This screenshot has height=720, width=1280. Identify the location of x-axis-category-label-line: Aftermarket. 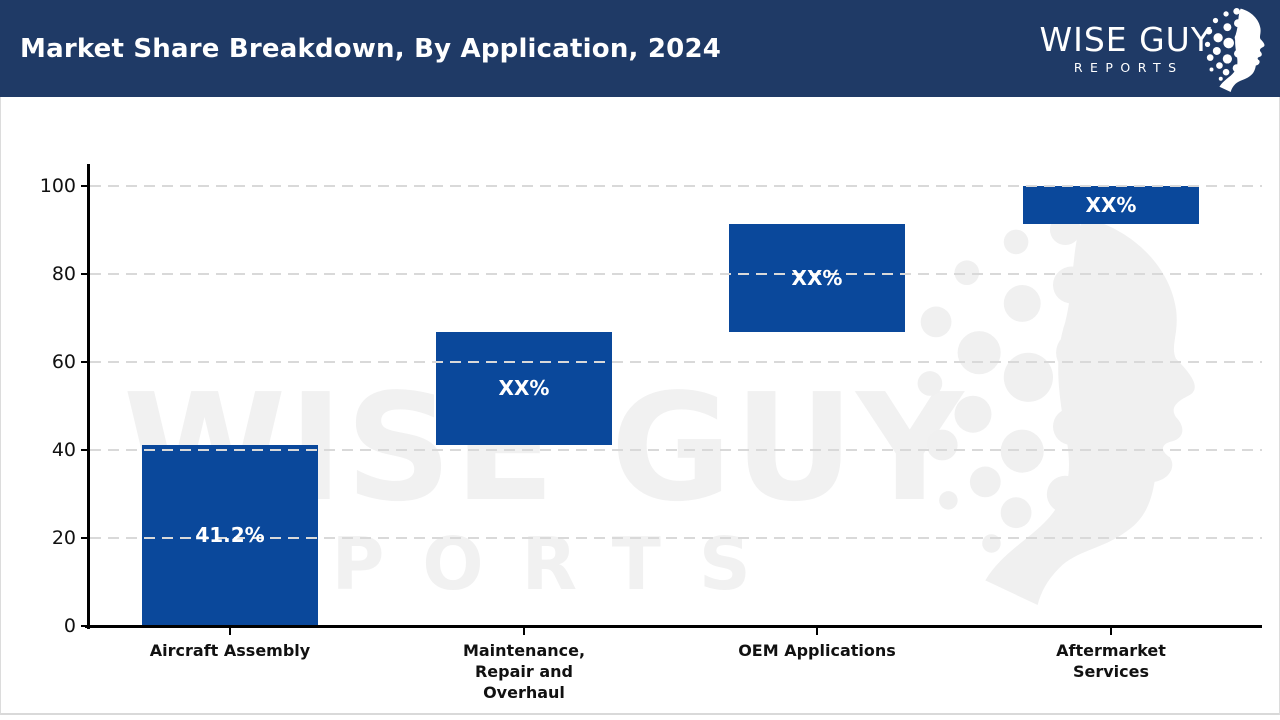
(1111, 650).